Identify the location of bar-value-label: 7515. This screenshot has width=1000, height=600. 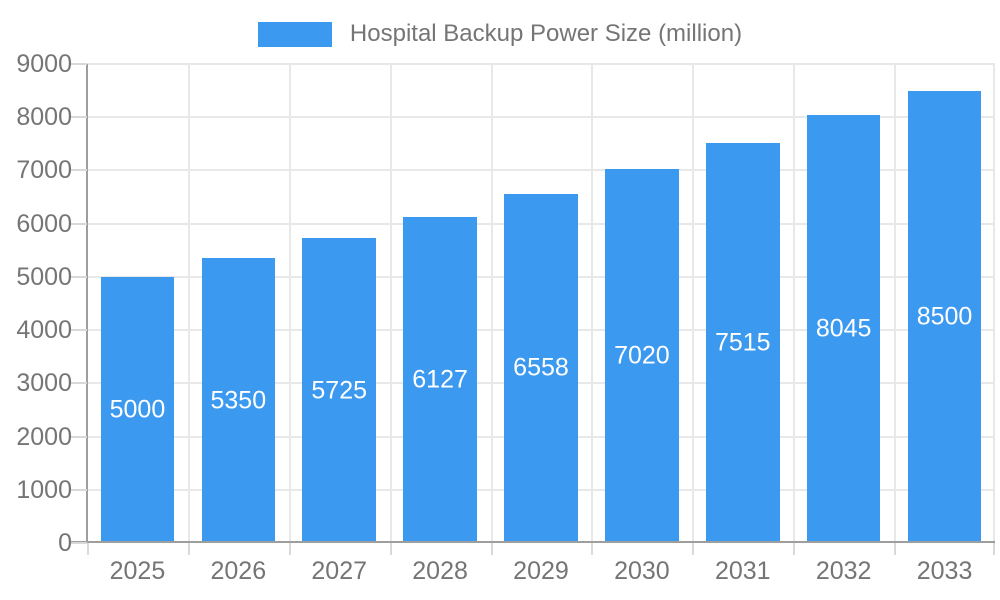
(742, 342).